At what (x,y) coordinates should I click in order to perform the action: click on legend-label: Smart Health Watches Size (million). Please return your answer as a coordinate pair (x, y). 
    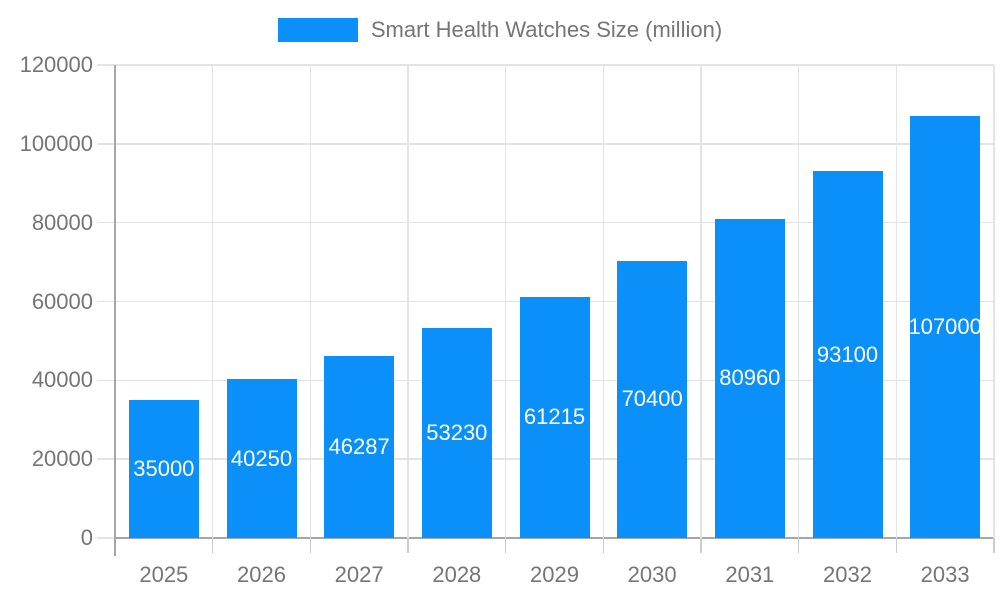
    Looking at the image, I should click on (546, 29).